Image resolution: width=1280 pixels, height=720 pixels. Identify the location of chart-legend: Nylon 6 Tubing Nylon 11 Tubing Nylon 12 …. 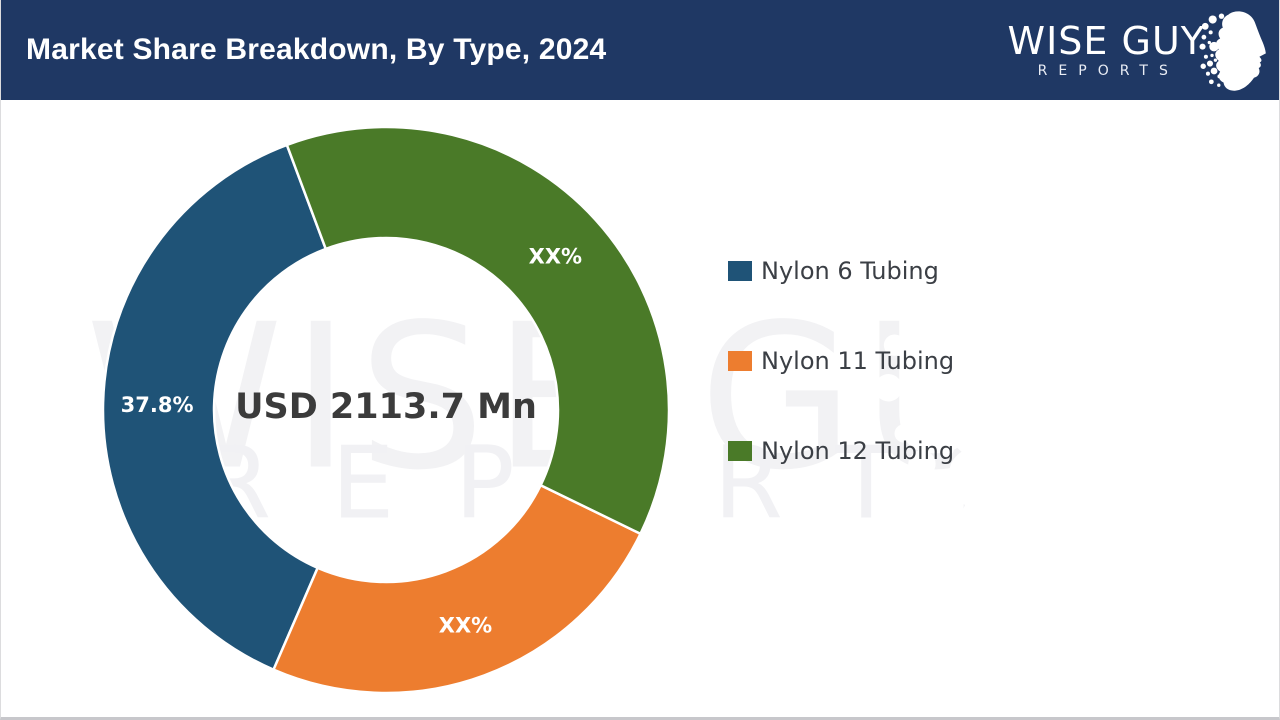
(841, 392).